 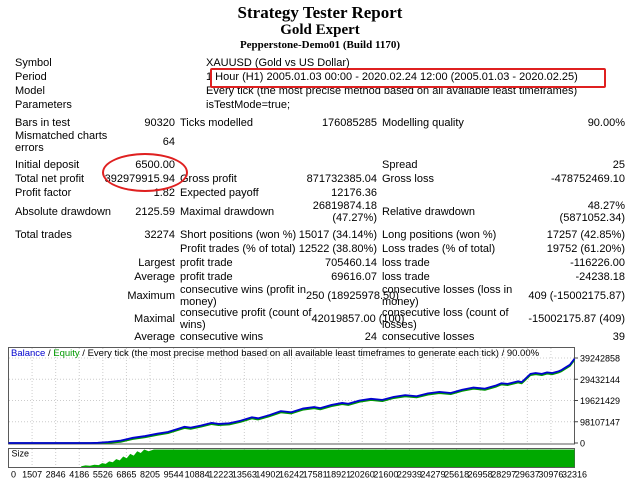 What do you see at coordinates (445, 319) in the screenshot?
I see `stat-label: consecutive loss (count of losses)` at bounding box center [445, 319].